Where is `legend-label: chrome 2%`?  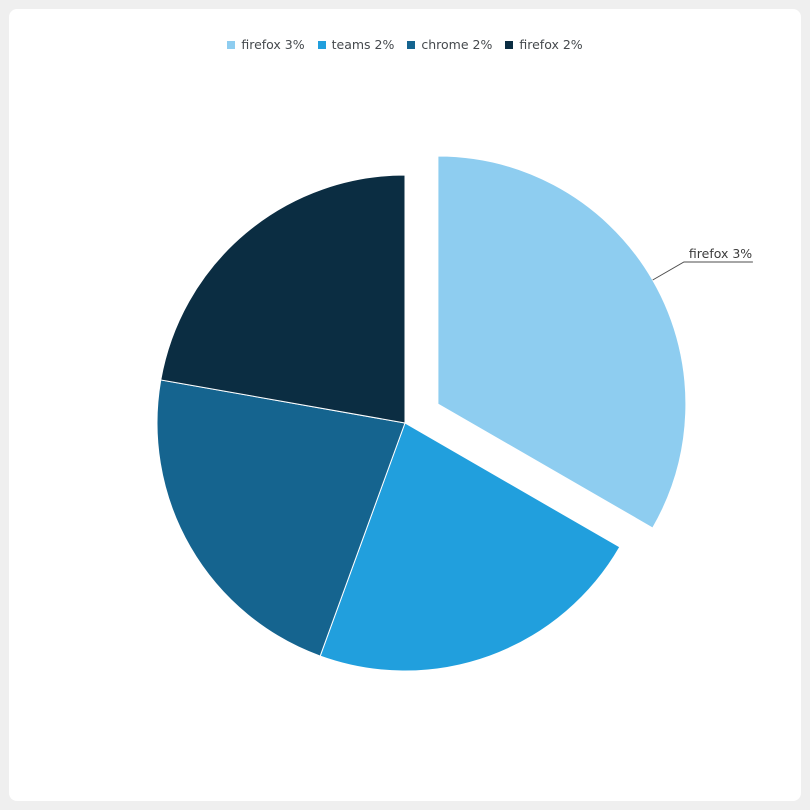
legend-label: chrome 2% is located at coordinates (457, 44).